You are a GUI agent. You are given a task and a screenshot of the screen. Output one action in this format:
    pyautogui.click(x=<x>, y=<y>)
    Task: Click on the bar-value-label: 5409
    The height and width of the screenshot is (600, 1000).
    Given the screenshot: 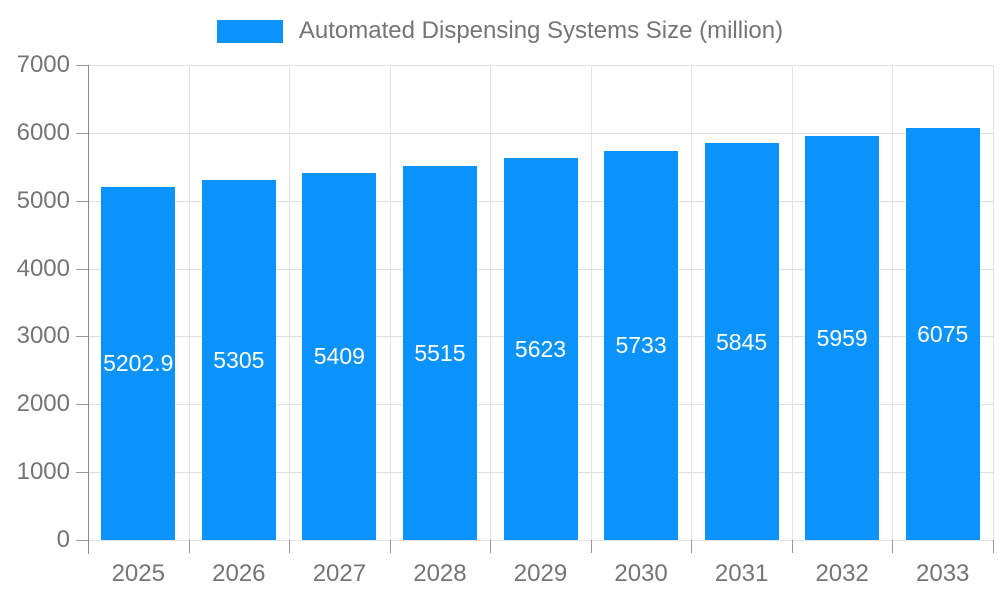 What is the action you would take?
    pyautogui.click(x=339, y=356)
    